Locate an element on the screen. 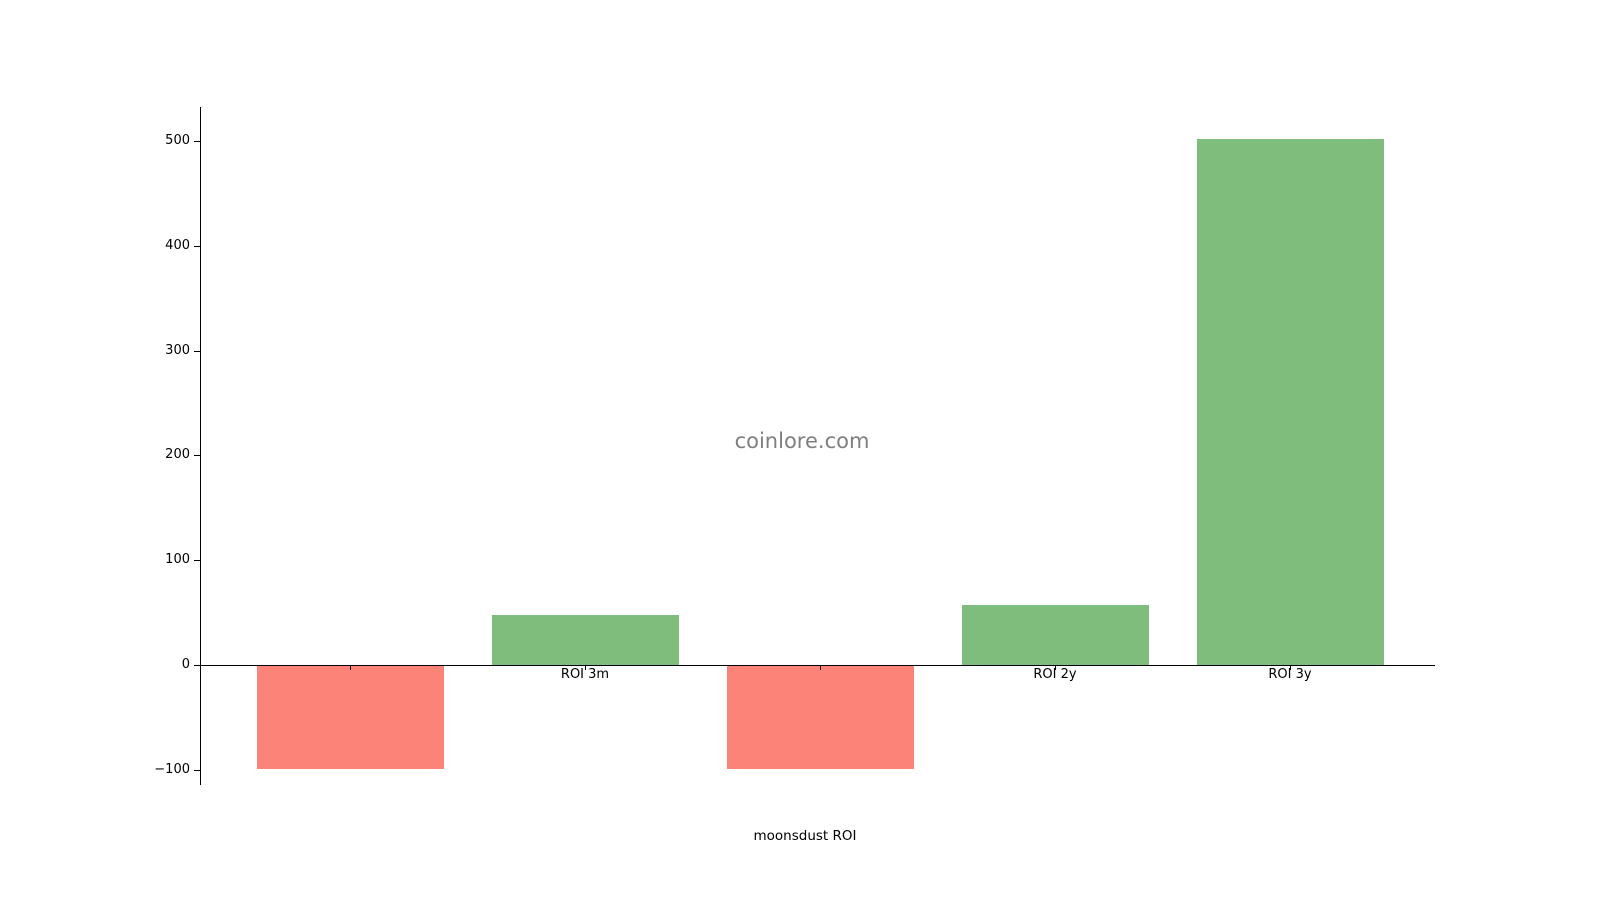 The width and height of the screenshot is (1600, 900). y-tick-label: 0 is located at coordinates (185, 664).